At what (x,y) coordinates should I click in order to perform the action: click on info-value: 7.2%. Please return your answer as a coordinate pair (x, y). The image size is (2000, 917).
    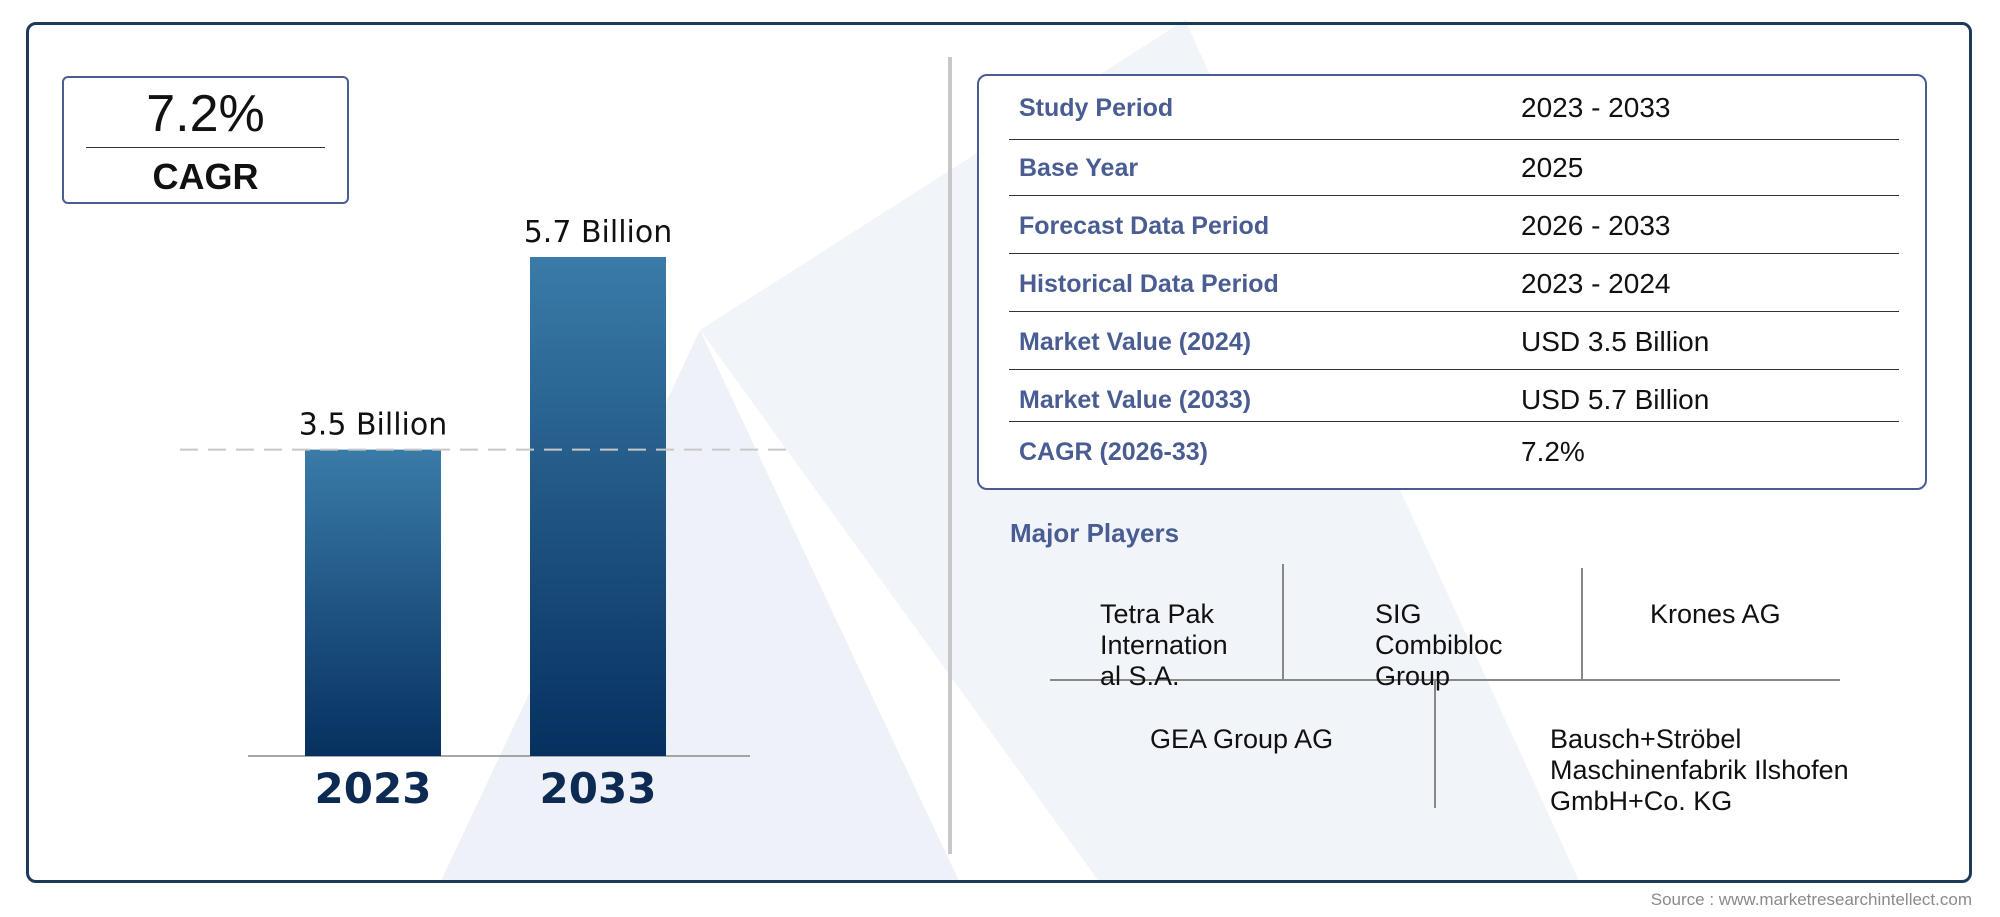
    Looking at the image, I should click on (1553, 451).